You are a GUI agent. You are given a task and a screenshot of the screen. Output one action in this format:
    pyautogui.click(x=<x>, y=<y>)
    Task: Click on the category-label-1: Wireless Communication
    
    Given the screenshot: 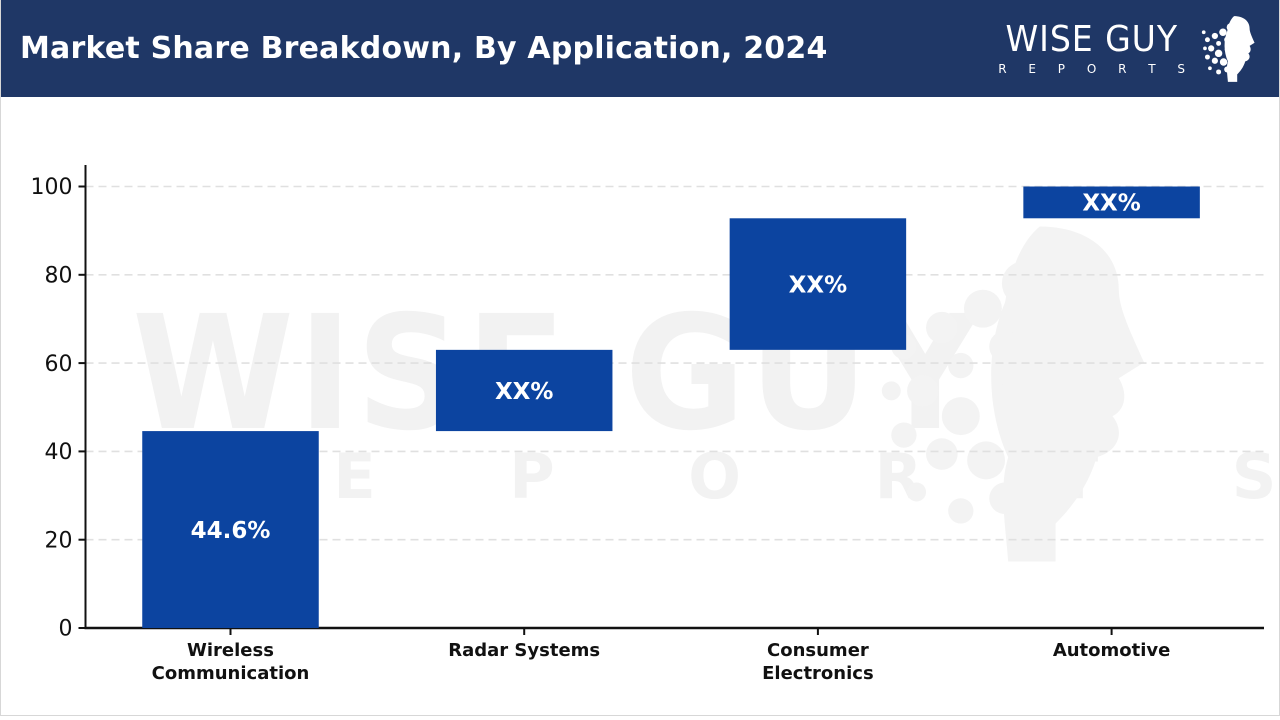 What is the action you would take?
    pyautogui.click(x=231, y=662)
    